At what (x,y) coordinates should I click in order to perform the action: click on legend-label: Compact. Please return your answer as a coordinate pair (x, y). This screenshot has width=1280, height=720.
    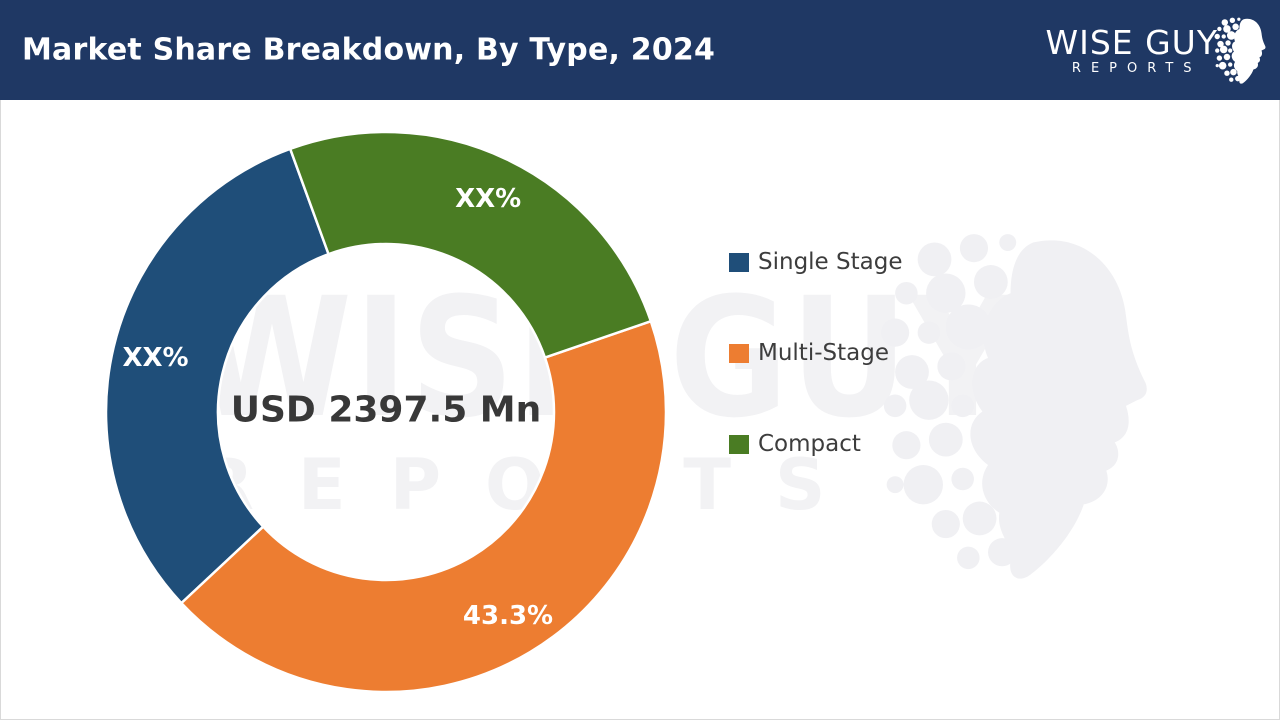
    Looking at the image, I should click on (809, 444).